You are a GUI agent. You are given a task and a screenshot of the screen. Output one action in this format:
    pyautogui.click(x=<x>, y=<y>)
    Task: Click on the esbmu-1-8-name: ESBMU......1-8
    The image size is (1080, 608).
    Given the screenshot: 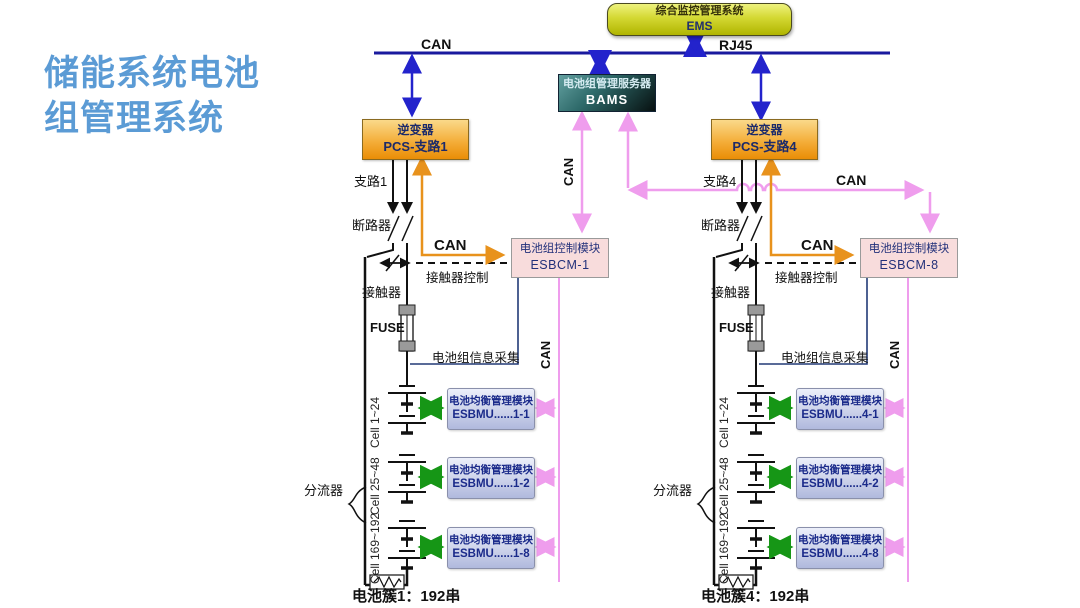 What is the action you would take?
    pyautogui.click(x=491, y=554)
    